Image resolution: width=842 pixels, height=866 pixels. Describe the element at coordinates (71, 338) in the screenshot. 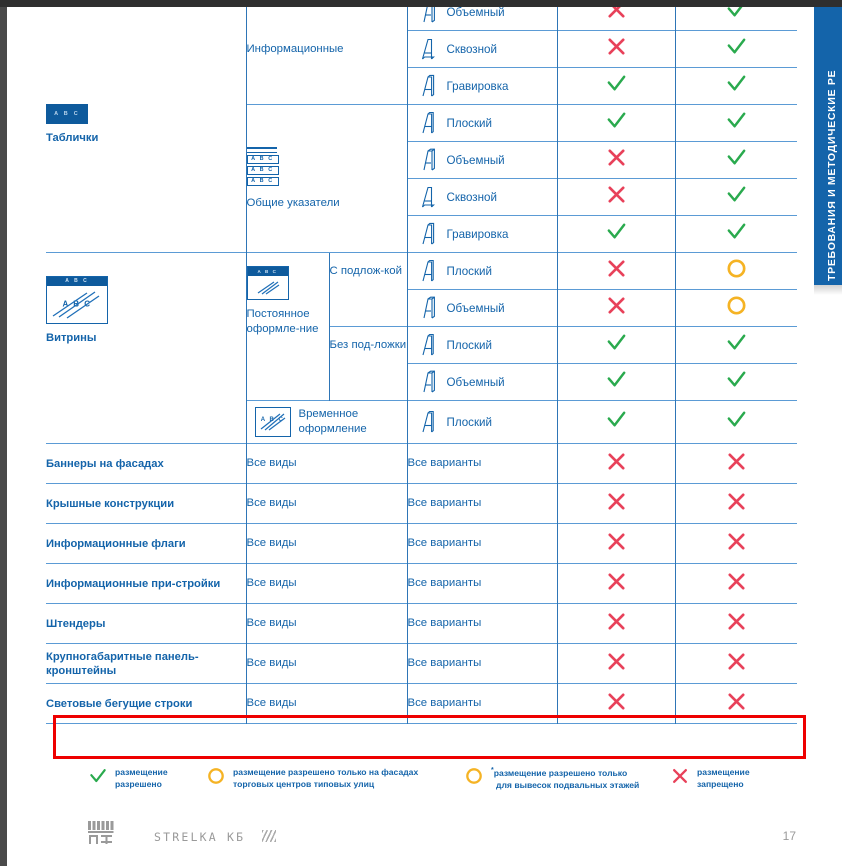

I see `category-label: Витрины` at that location.